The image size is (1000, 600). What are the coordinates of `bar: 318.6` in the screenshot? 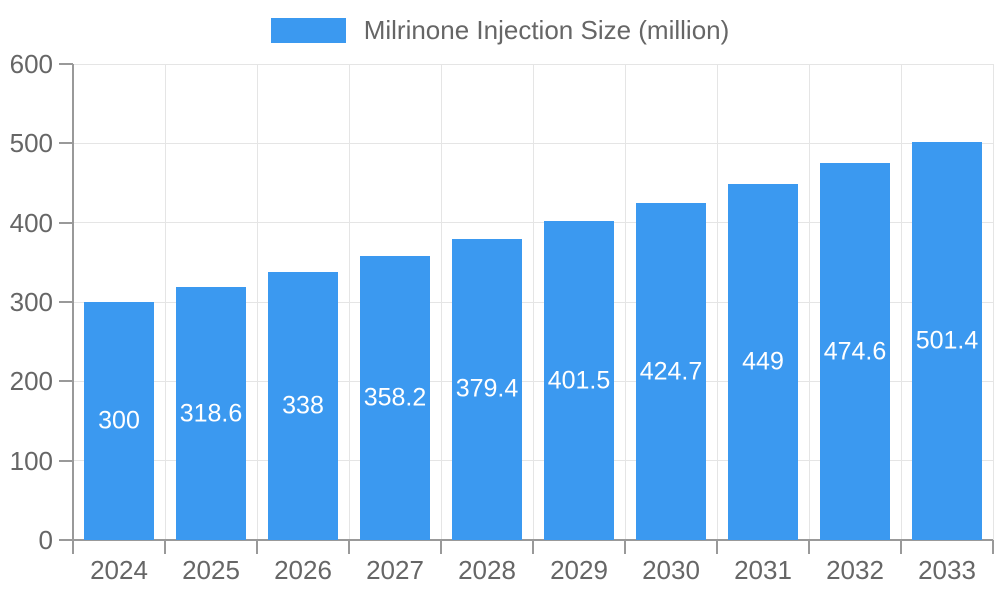 It's located at (211, 413).